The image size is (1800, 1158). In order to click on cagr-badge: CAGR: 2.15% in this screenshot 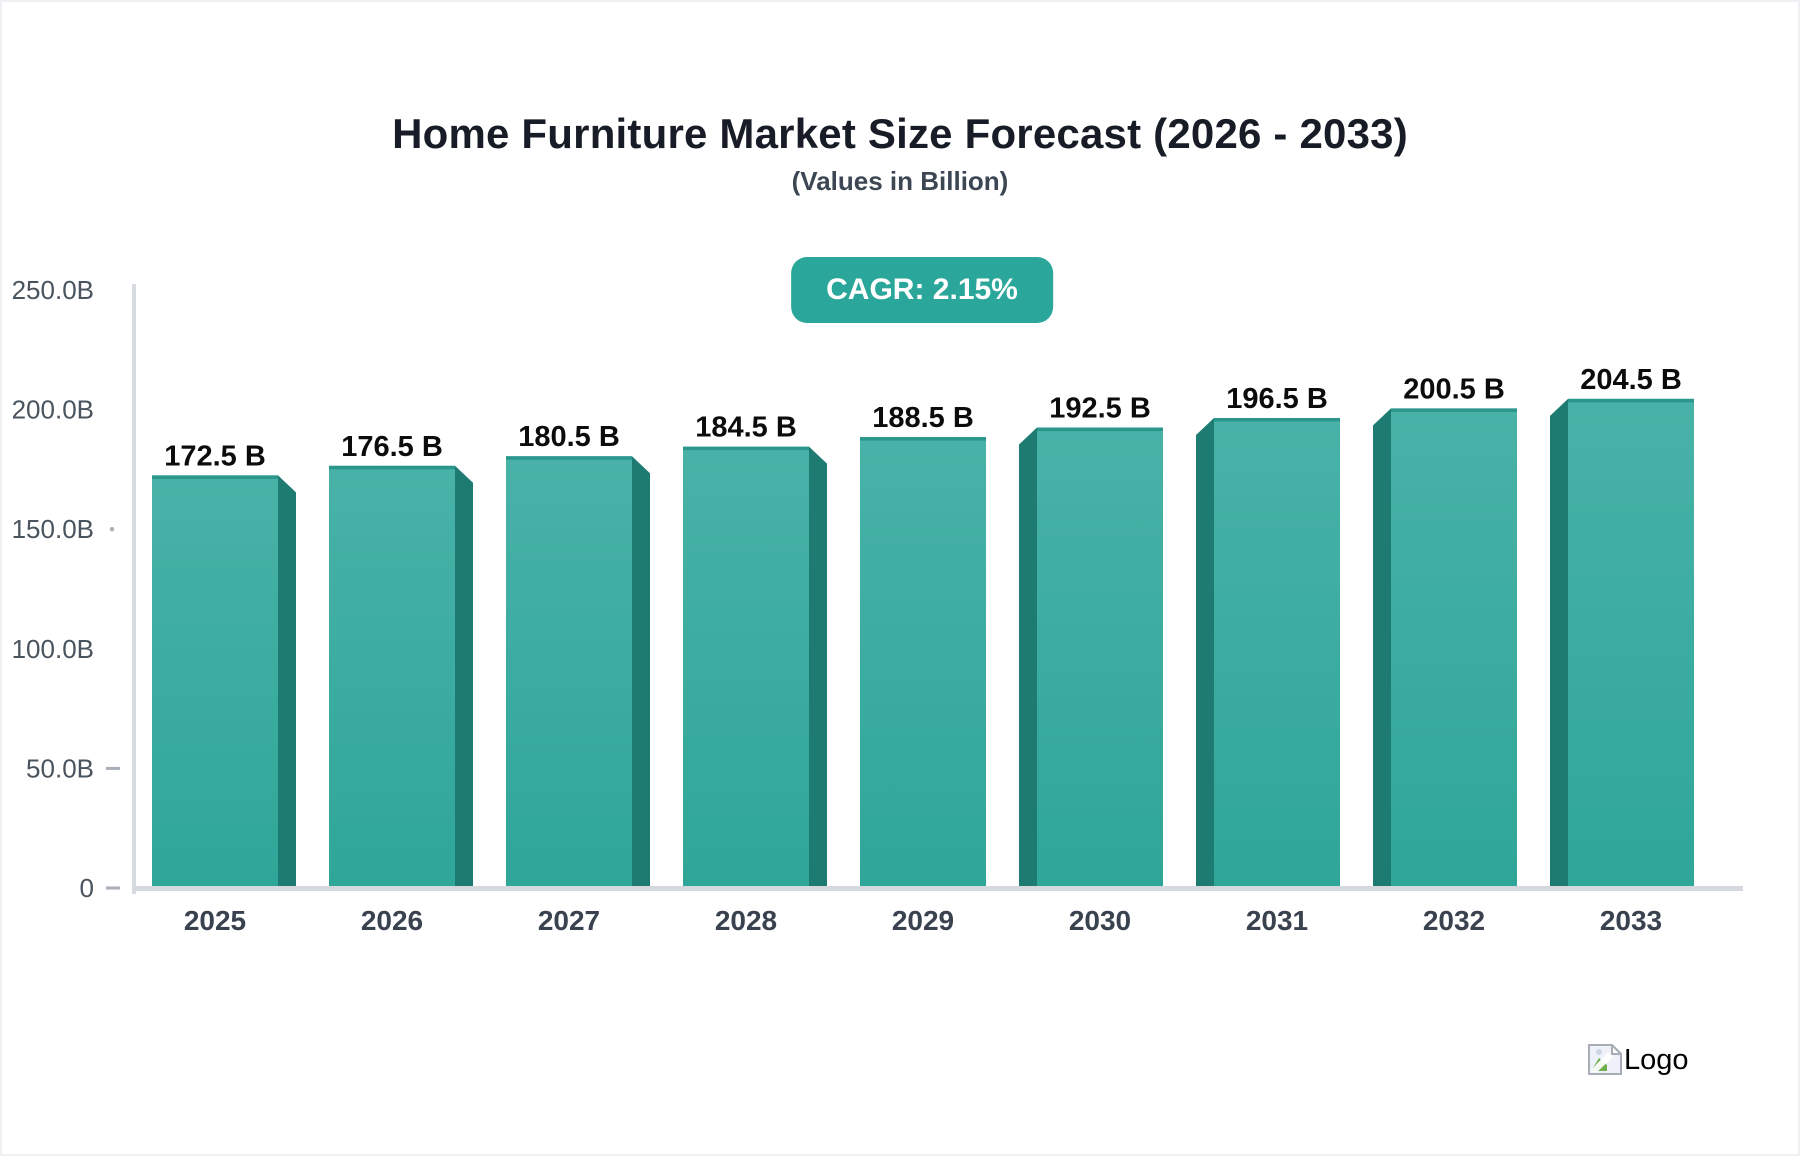, I will do `click(922, 290)`.